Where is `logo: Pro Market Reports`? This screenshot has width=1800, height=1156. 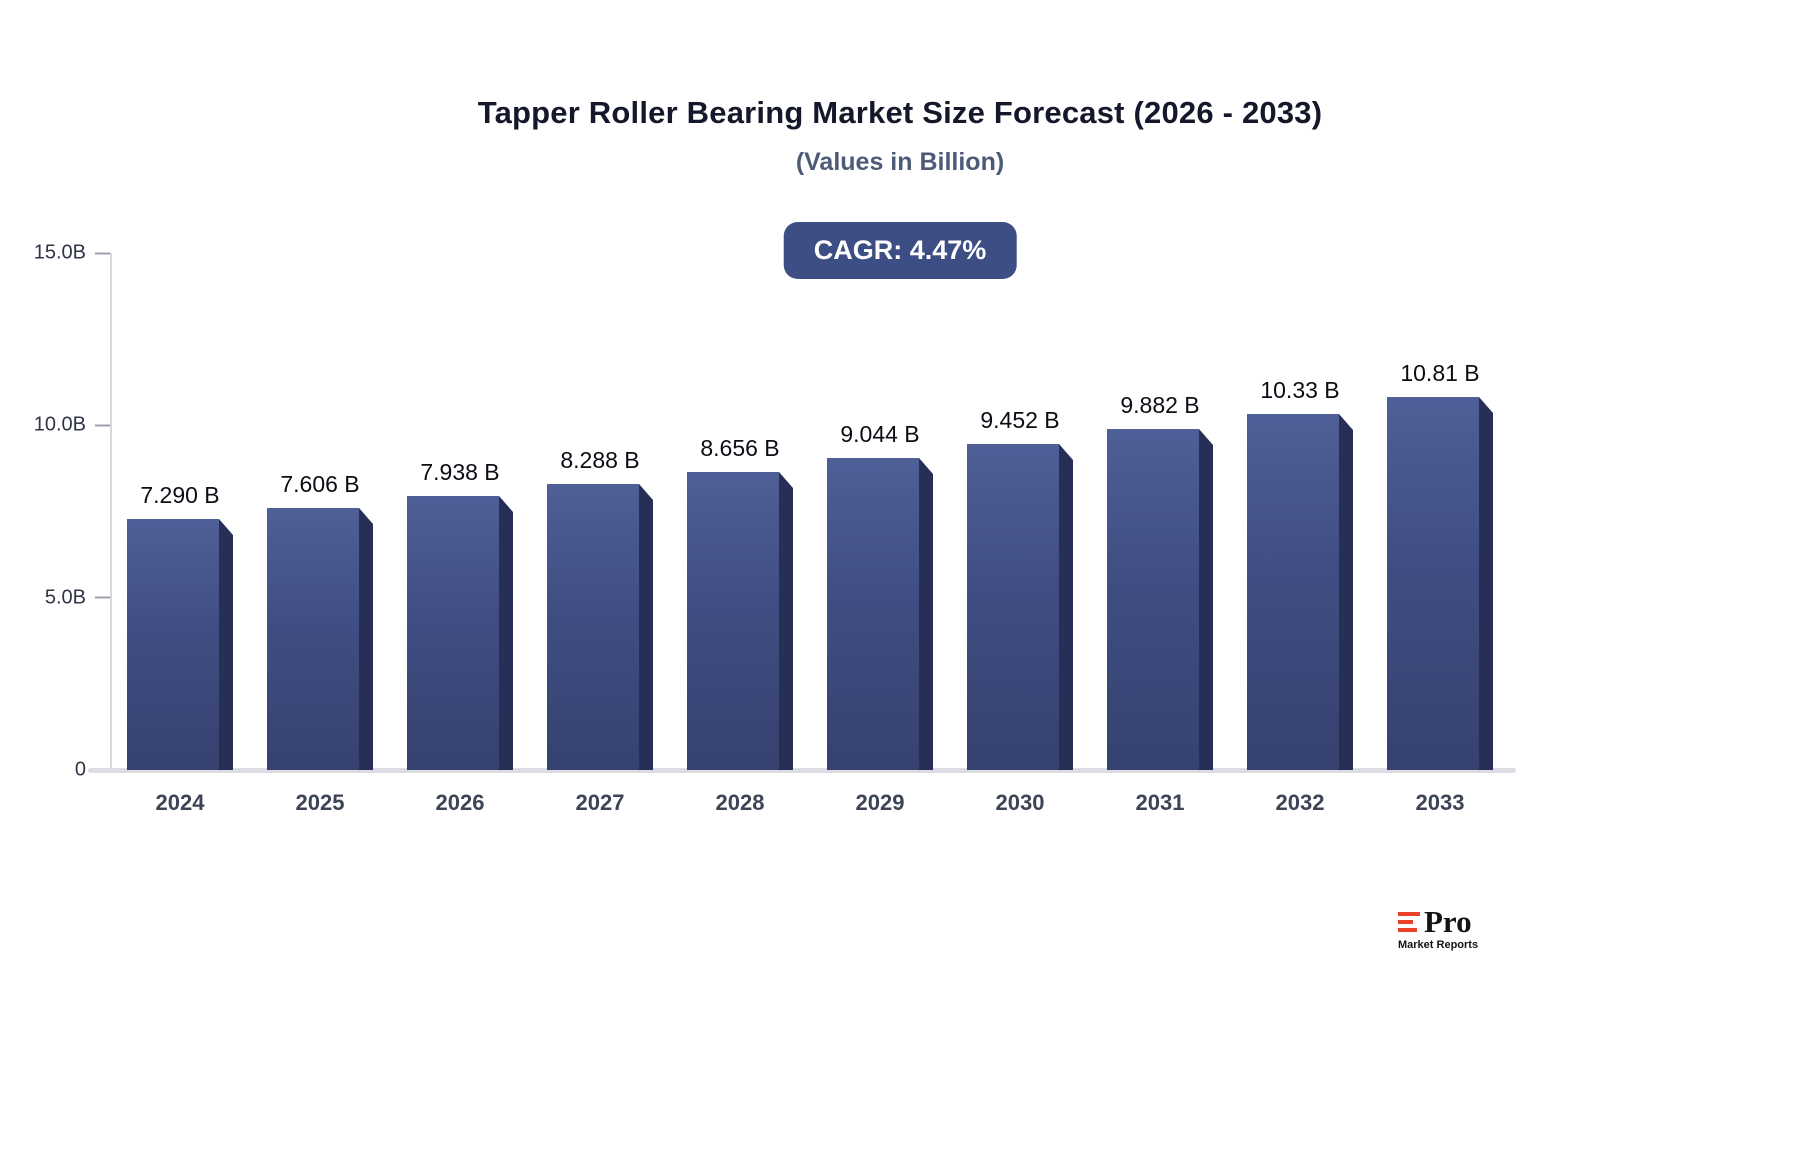
logo: Pro Market Reports is located at coordinates (1453, 928).